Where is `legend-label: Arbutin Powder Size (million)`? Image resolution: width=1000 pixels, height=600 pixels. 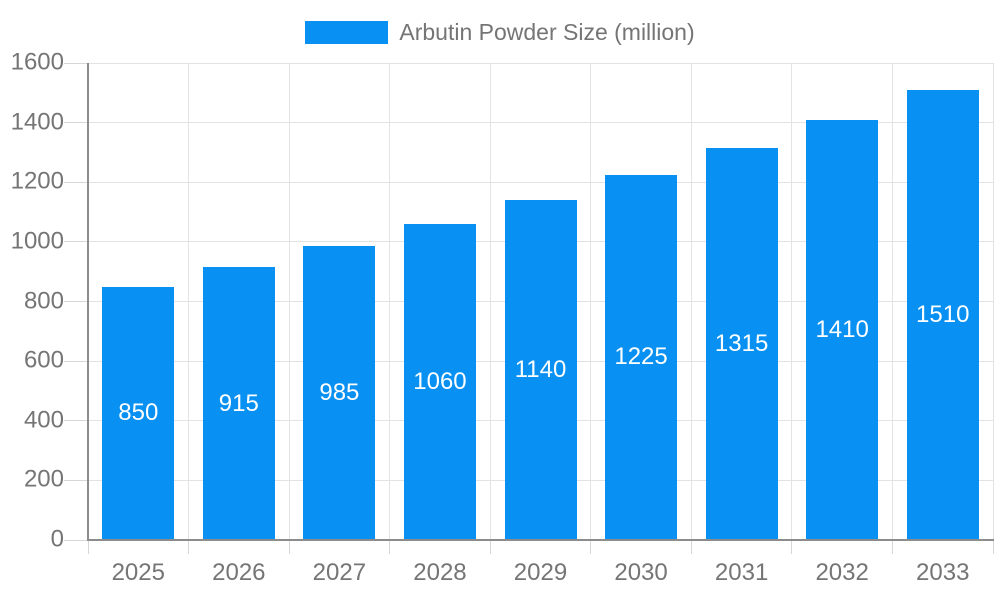
legend-label: Arbutin Powder Size (million) is located at coordinates (547, 32).